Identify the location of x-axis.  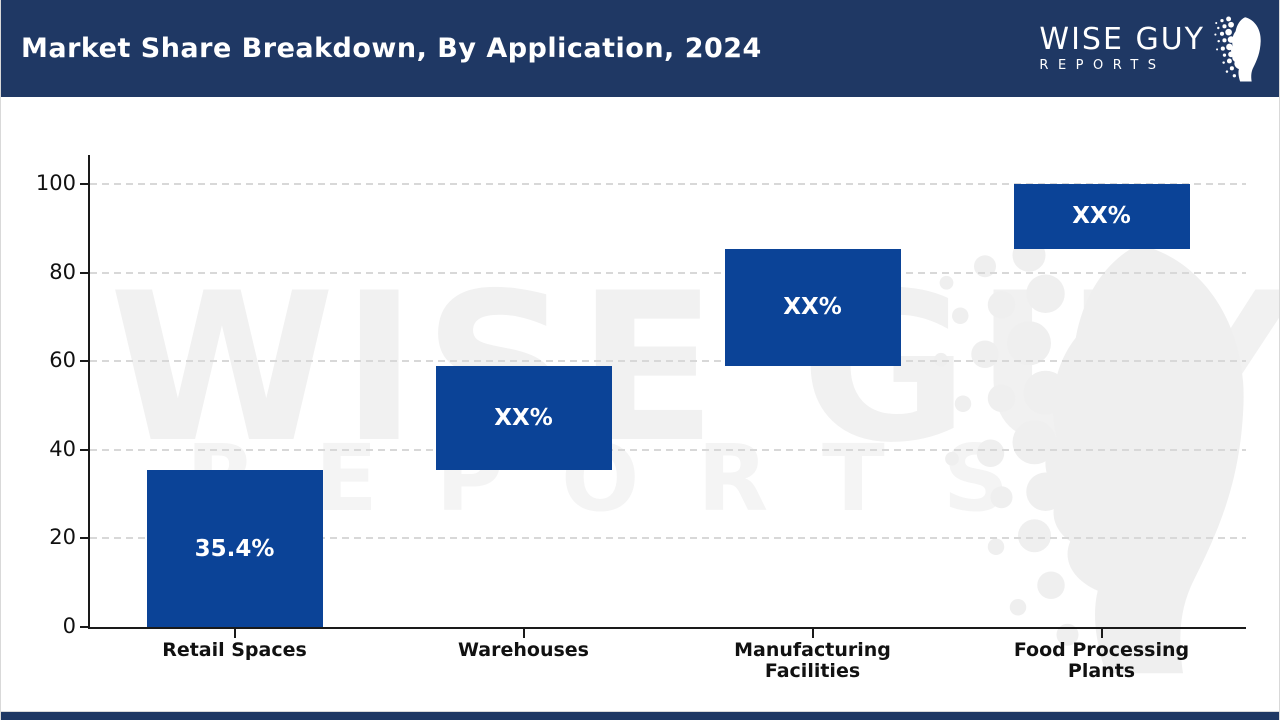
(667, 628).